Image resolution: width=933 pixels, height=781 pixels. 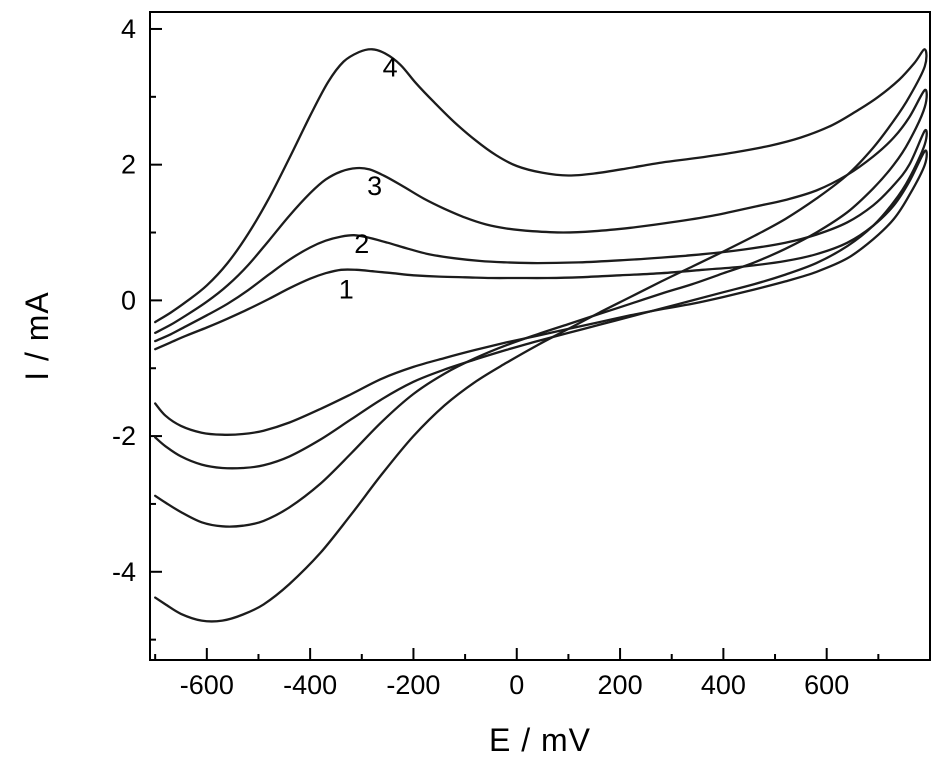 What do you see at coordinates (413, 685) in the screenshot?
I see `x-tick-label: -200` at bounding box center [413, 685].